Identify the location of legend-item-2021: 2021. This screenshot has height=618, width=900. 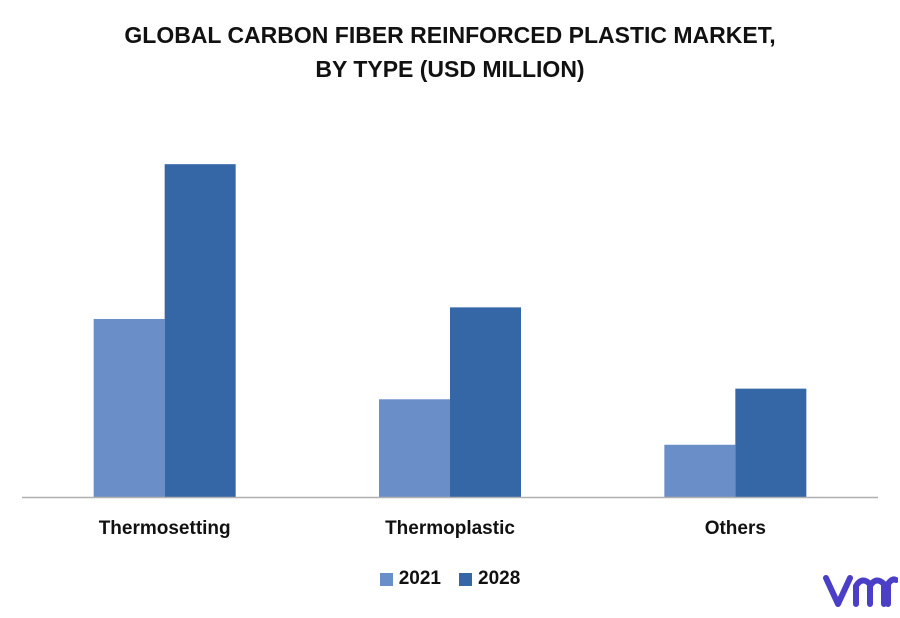
(410, 579).